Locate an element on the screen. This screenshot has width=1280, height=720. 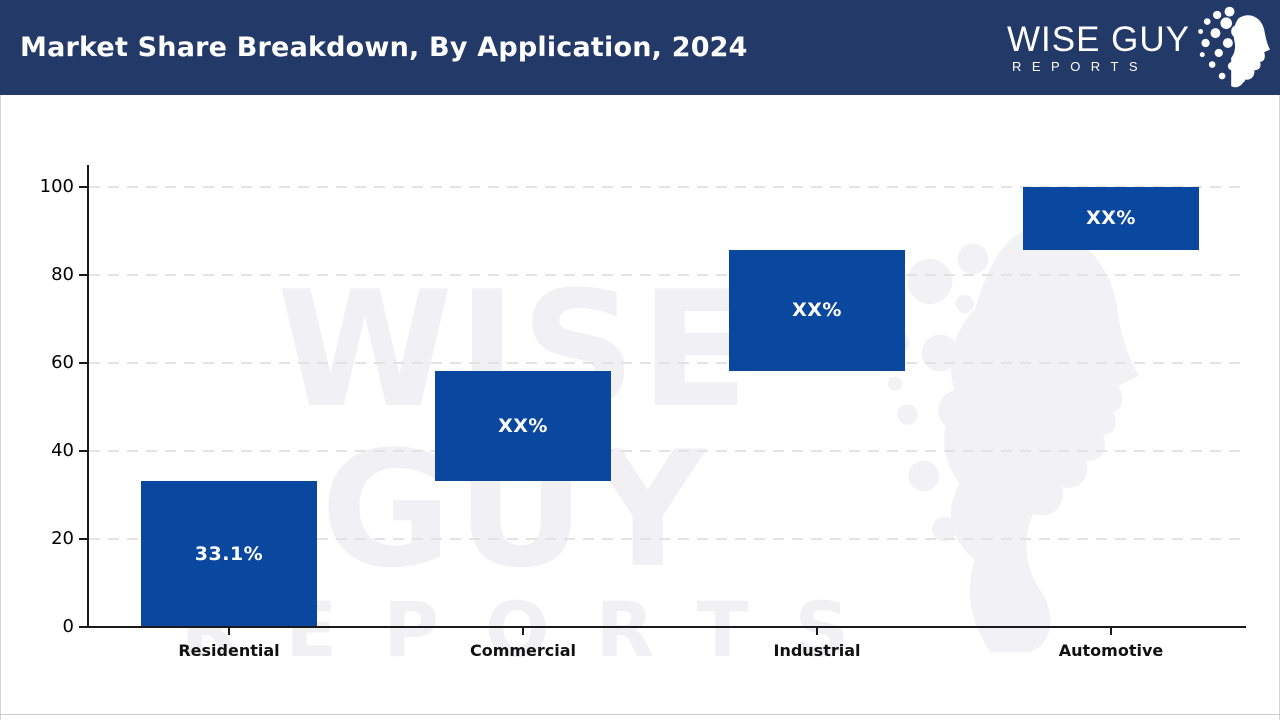
bar-value-label: 33.1% is located at coordinates (229, 554).